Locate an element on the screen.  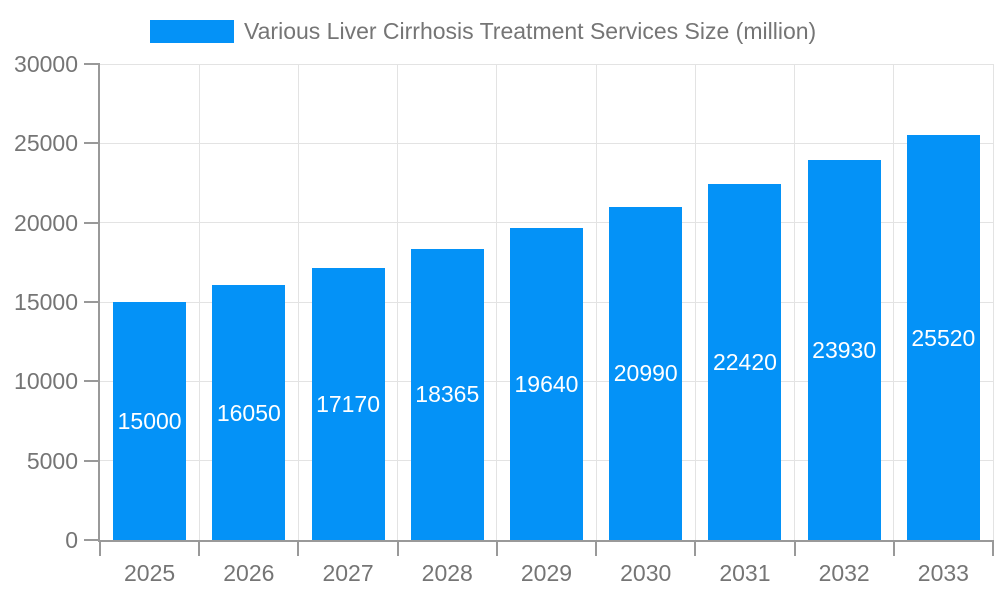
bar-value-label: 16050 is located at coordinates (248, 412).